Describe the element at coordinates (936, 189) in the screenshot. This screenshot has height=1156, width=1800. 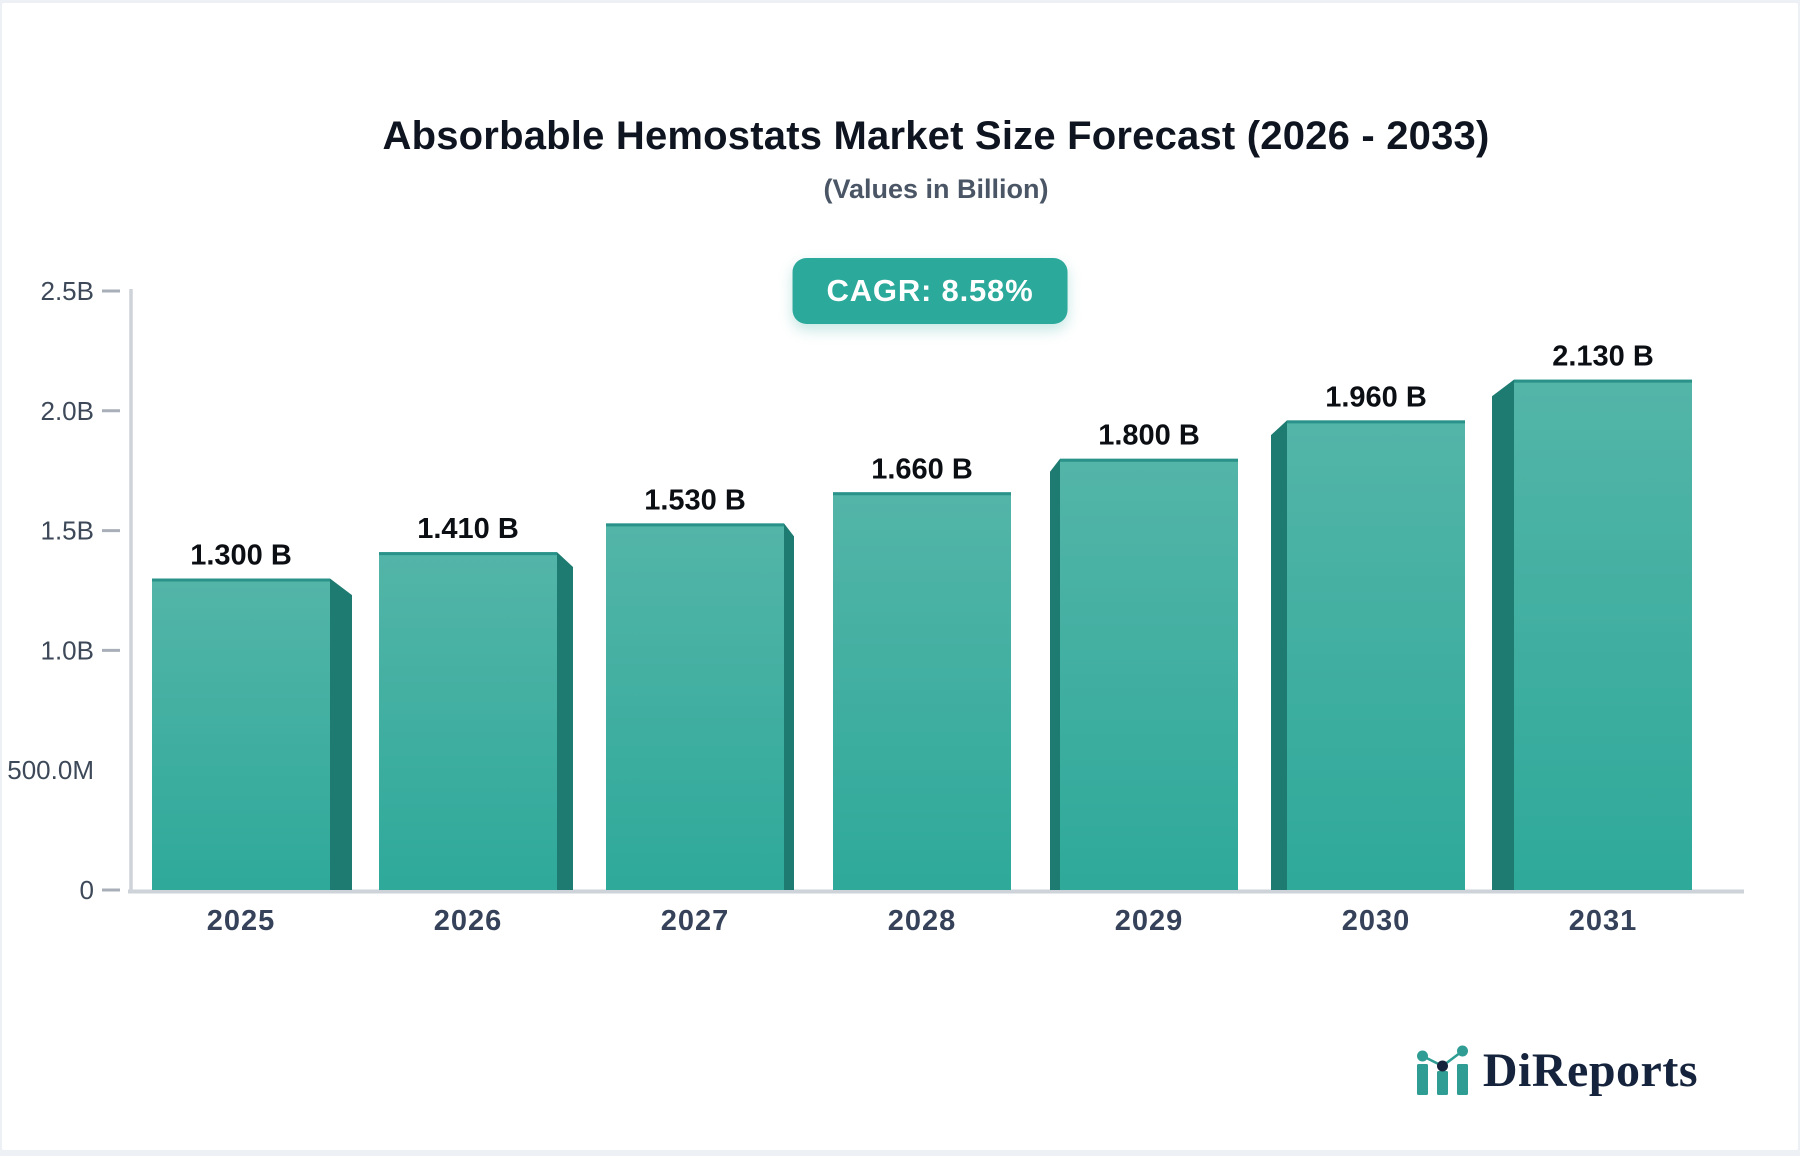
I see `chart-subtitle: (Values in Billion)` at that location.